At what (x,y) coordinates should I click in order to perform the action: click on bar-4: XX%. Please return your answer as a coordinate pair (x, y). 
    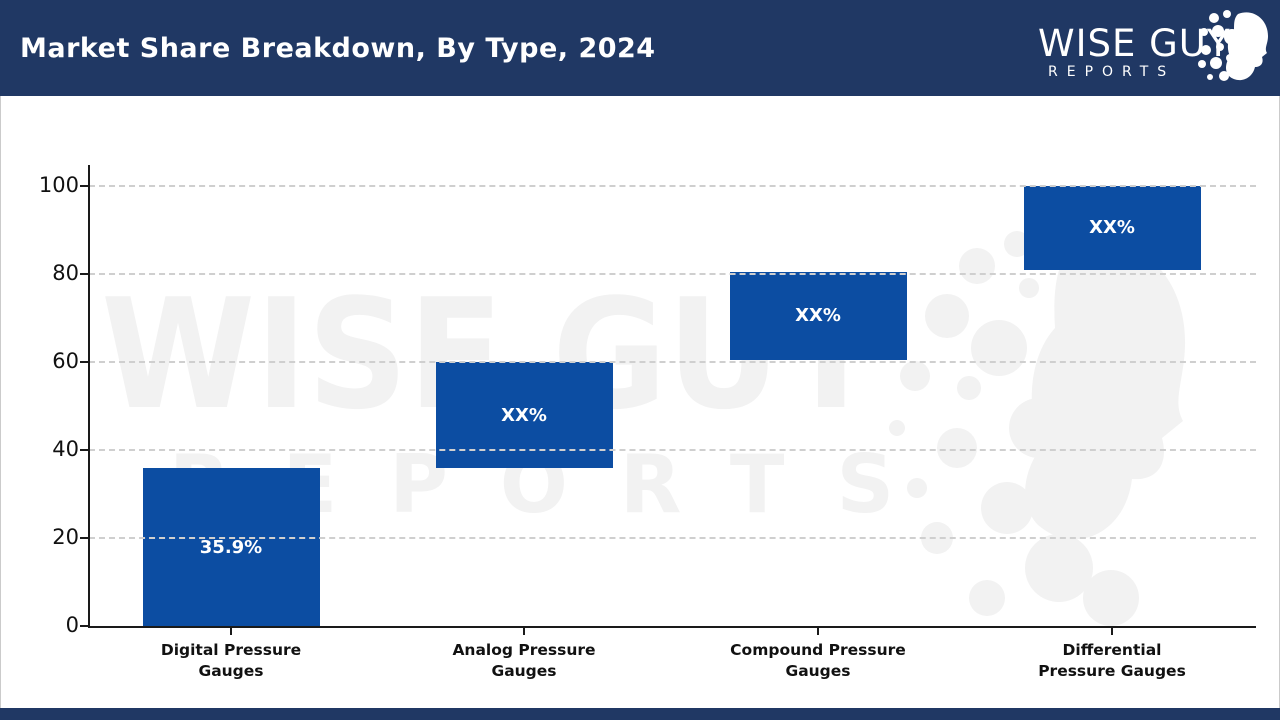
    Looking at the image, I should click on (1112, 228).